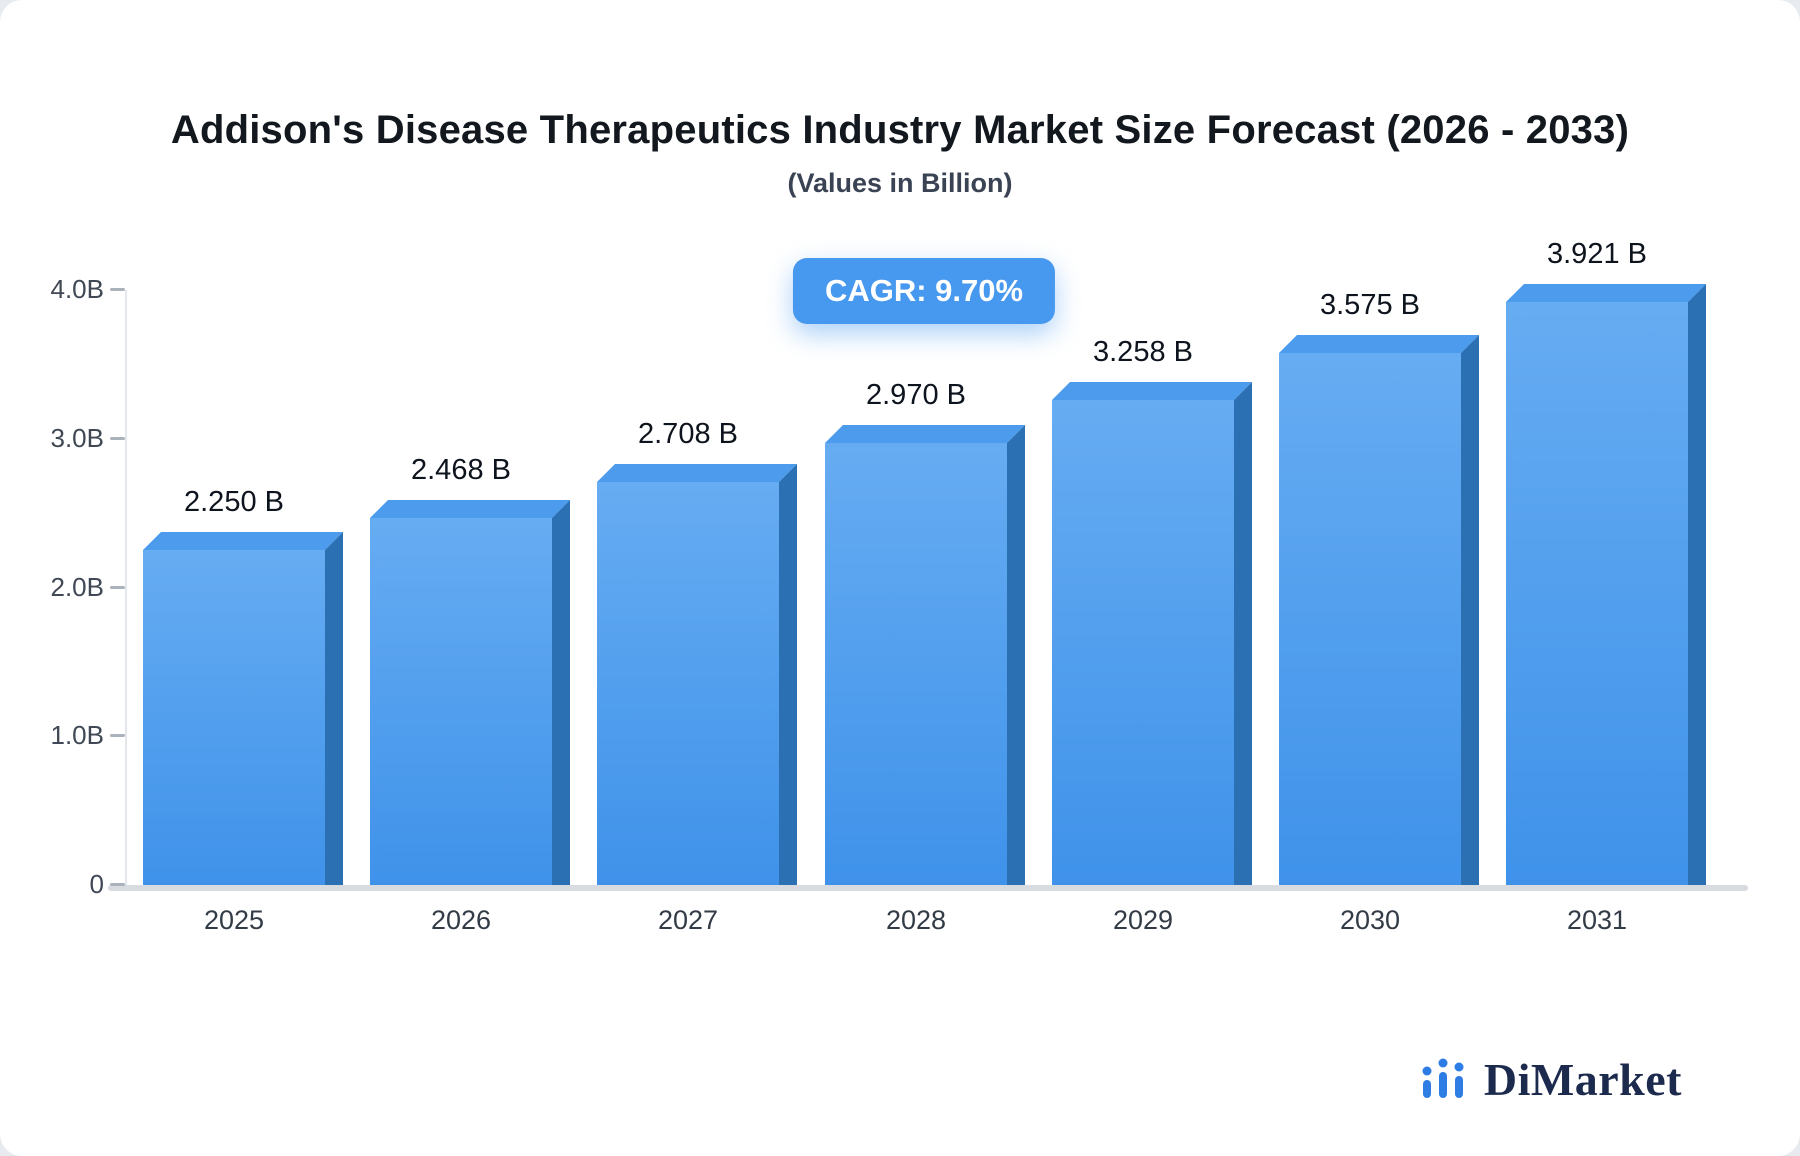 This screenshot has width=1800, height=1156. Describe the element at coordinates (461, 470) in the screenshot. I see `bar-value-label: 2.468 B` at that location.